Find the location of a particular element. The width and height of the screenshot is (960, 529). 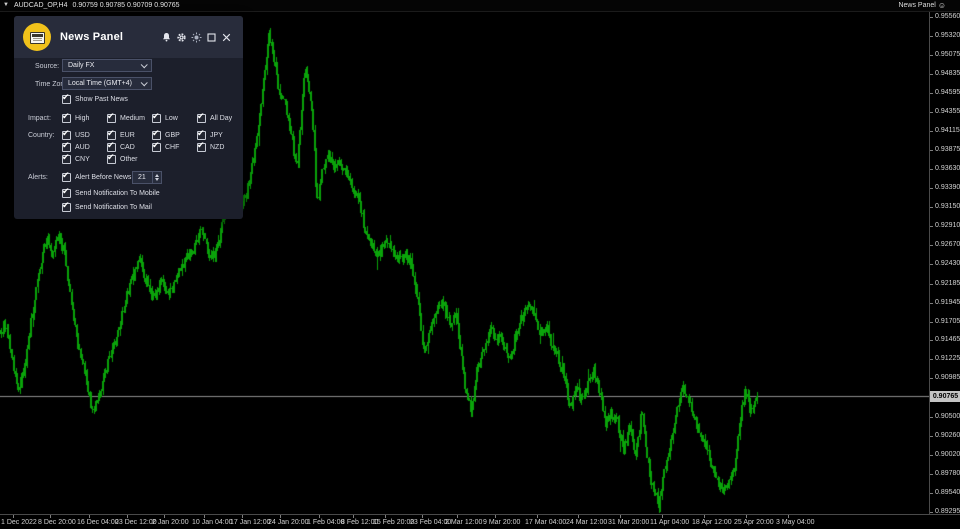

checkbox-notify-mail: Send Notification To Mail is located at coordinates (107, 206).